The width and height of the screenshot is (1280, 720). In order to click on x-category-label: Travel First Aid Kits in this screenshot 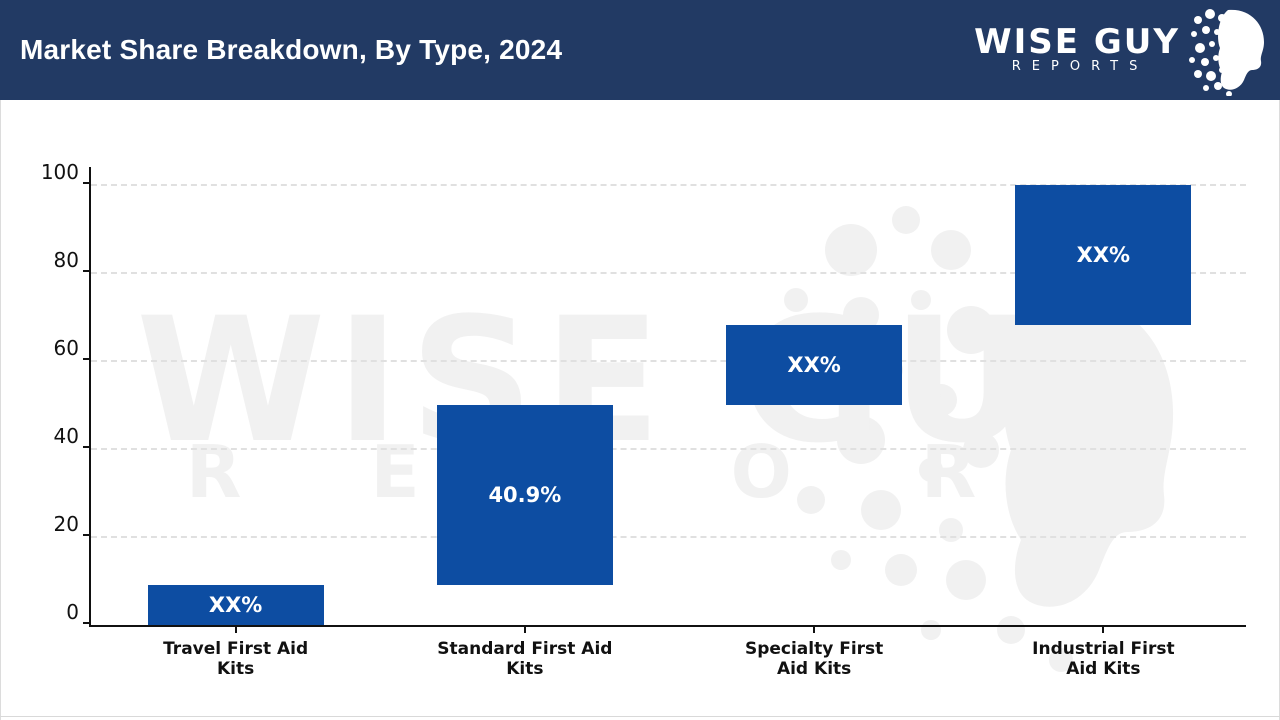, I will do `click(236, 659)`.